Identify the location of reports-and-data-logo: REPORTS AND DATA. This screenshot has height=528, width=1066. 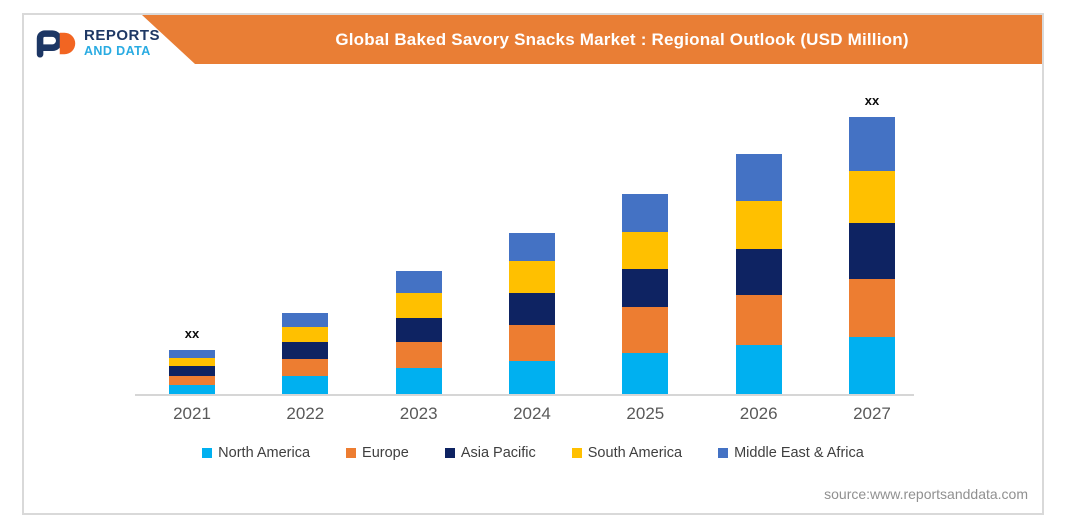
(96, 43).